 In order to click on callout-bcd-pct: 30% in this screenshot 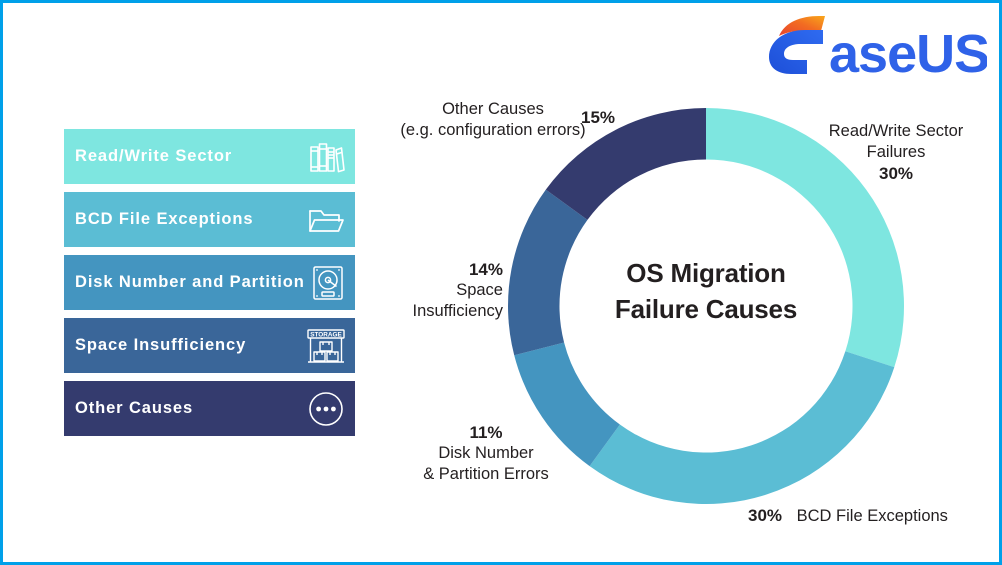, I will do `click(765, 515)`.